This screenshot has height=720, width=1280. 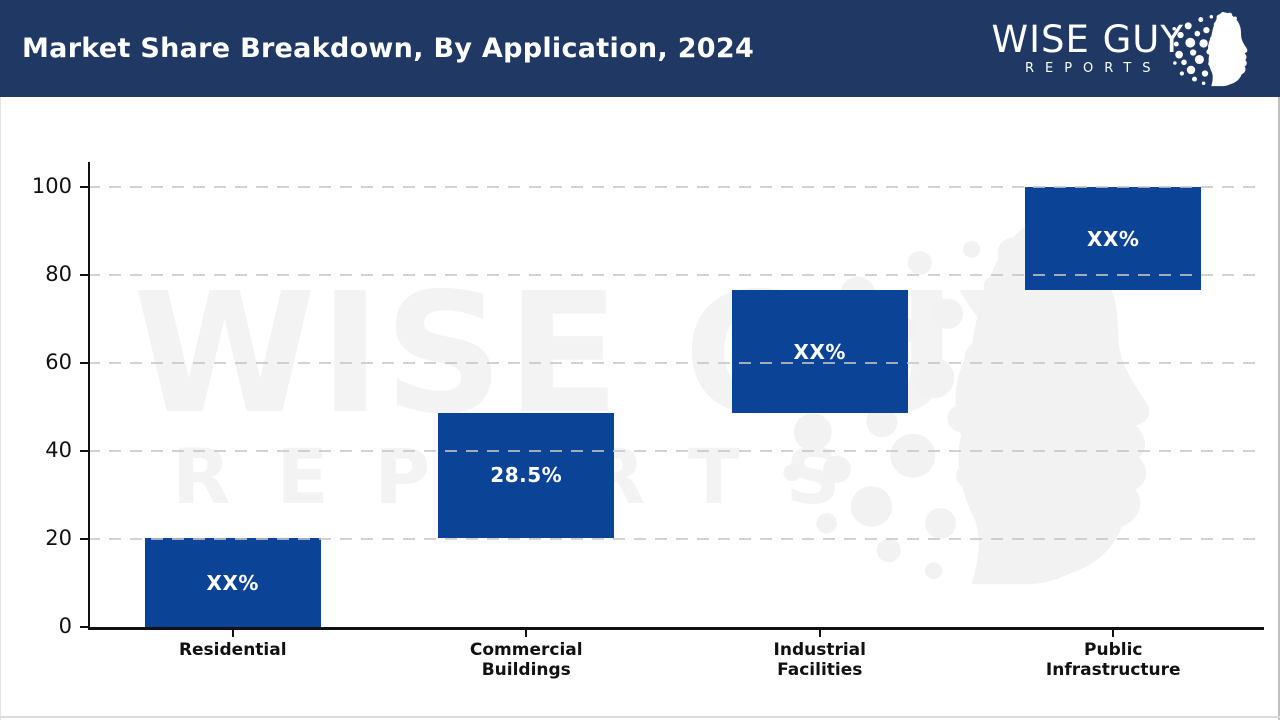 What do you see at coordinates (640, 717) in the screenshot?
I see `image-bottom-edge` at bounding box center [640, 717].